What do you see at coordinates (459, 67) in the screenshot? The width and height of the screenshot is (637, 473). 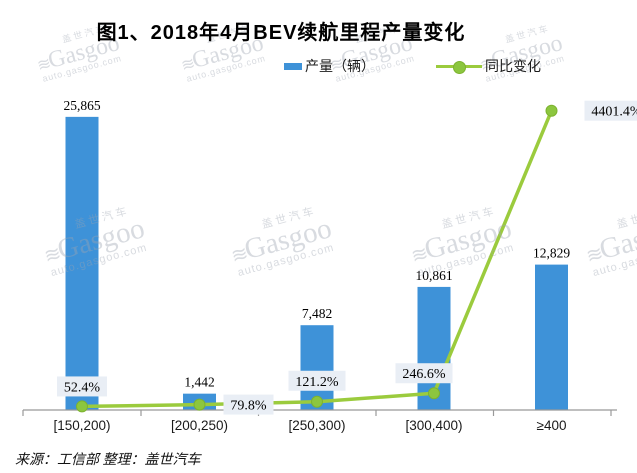 I see `line-series-swatch-icon` at bounding box center [459, 67].